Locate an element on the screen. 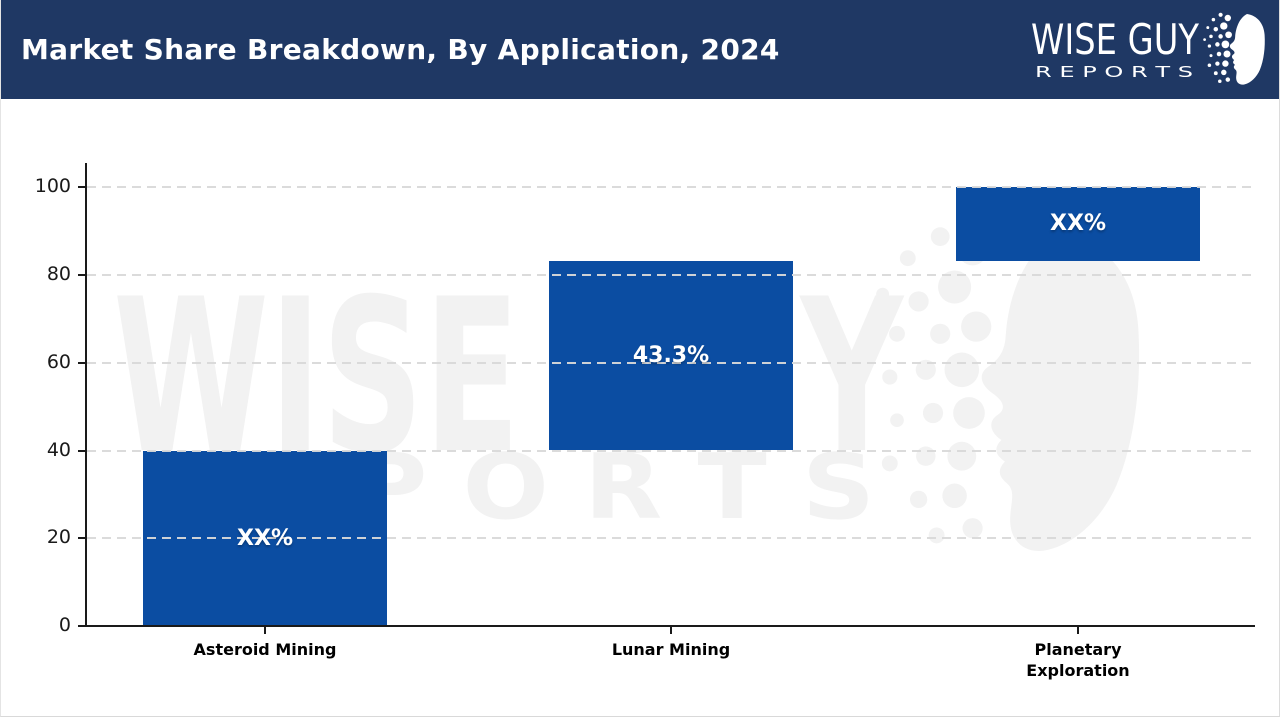  x-category-label: Lunar Mining is located at coordinates (671, 649).